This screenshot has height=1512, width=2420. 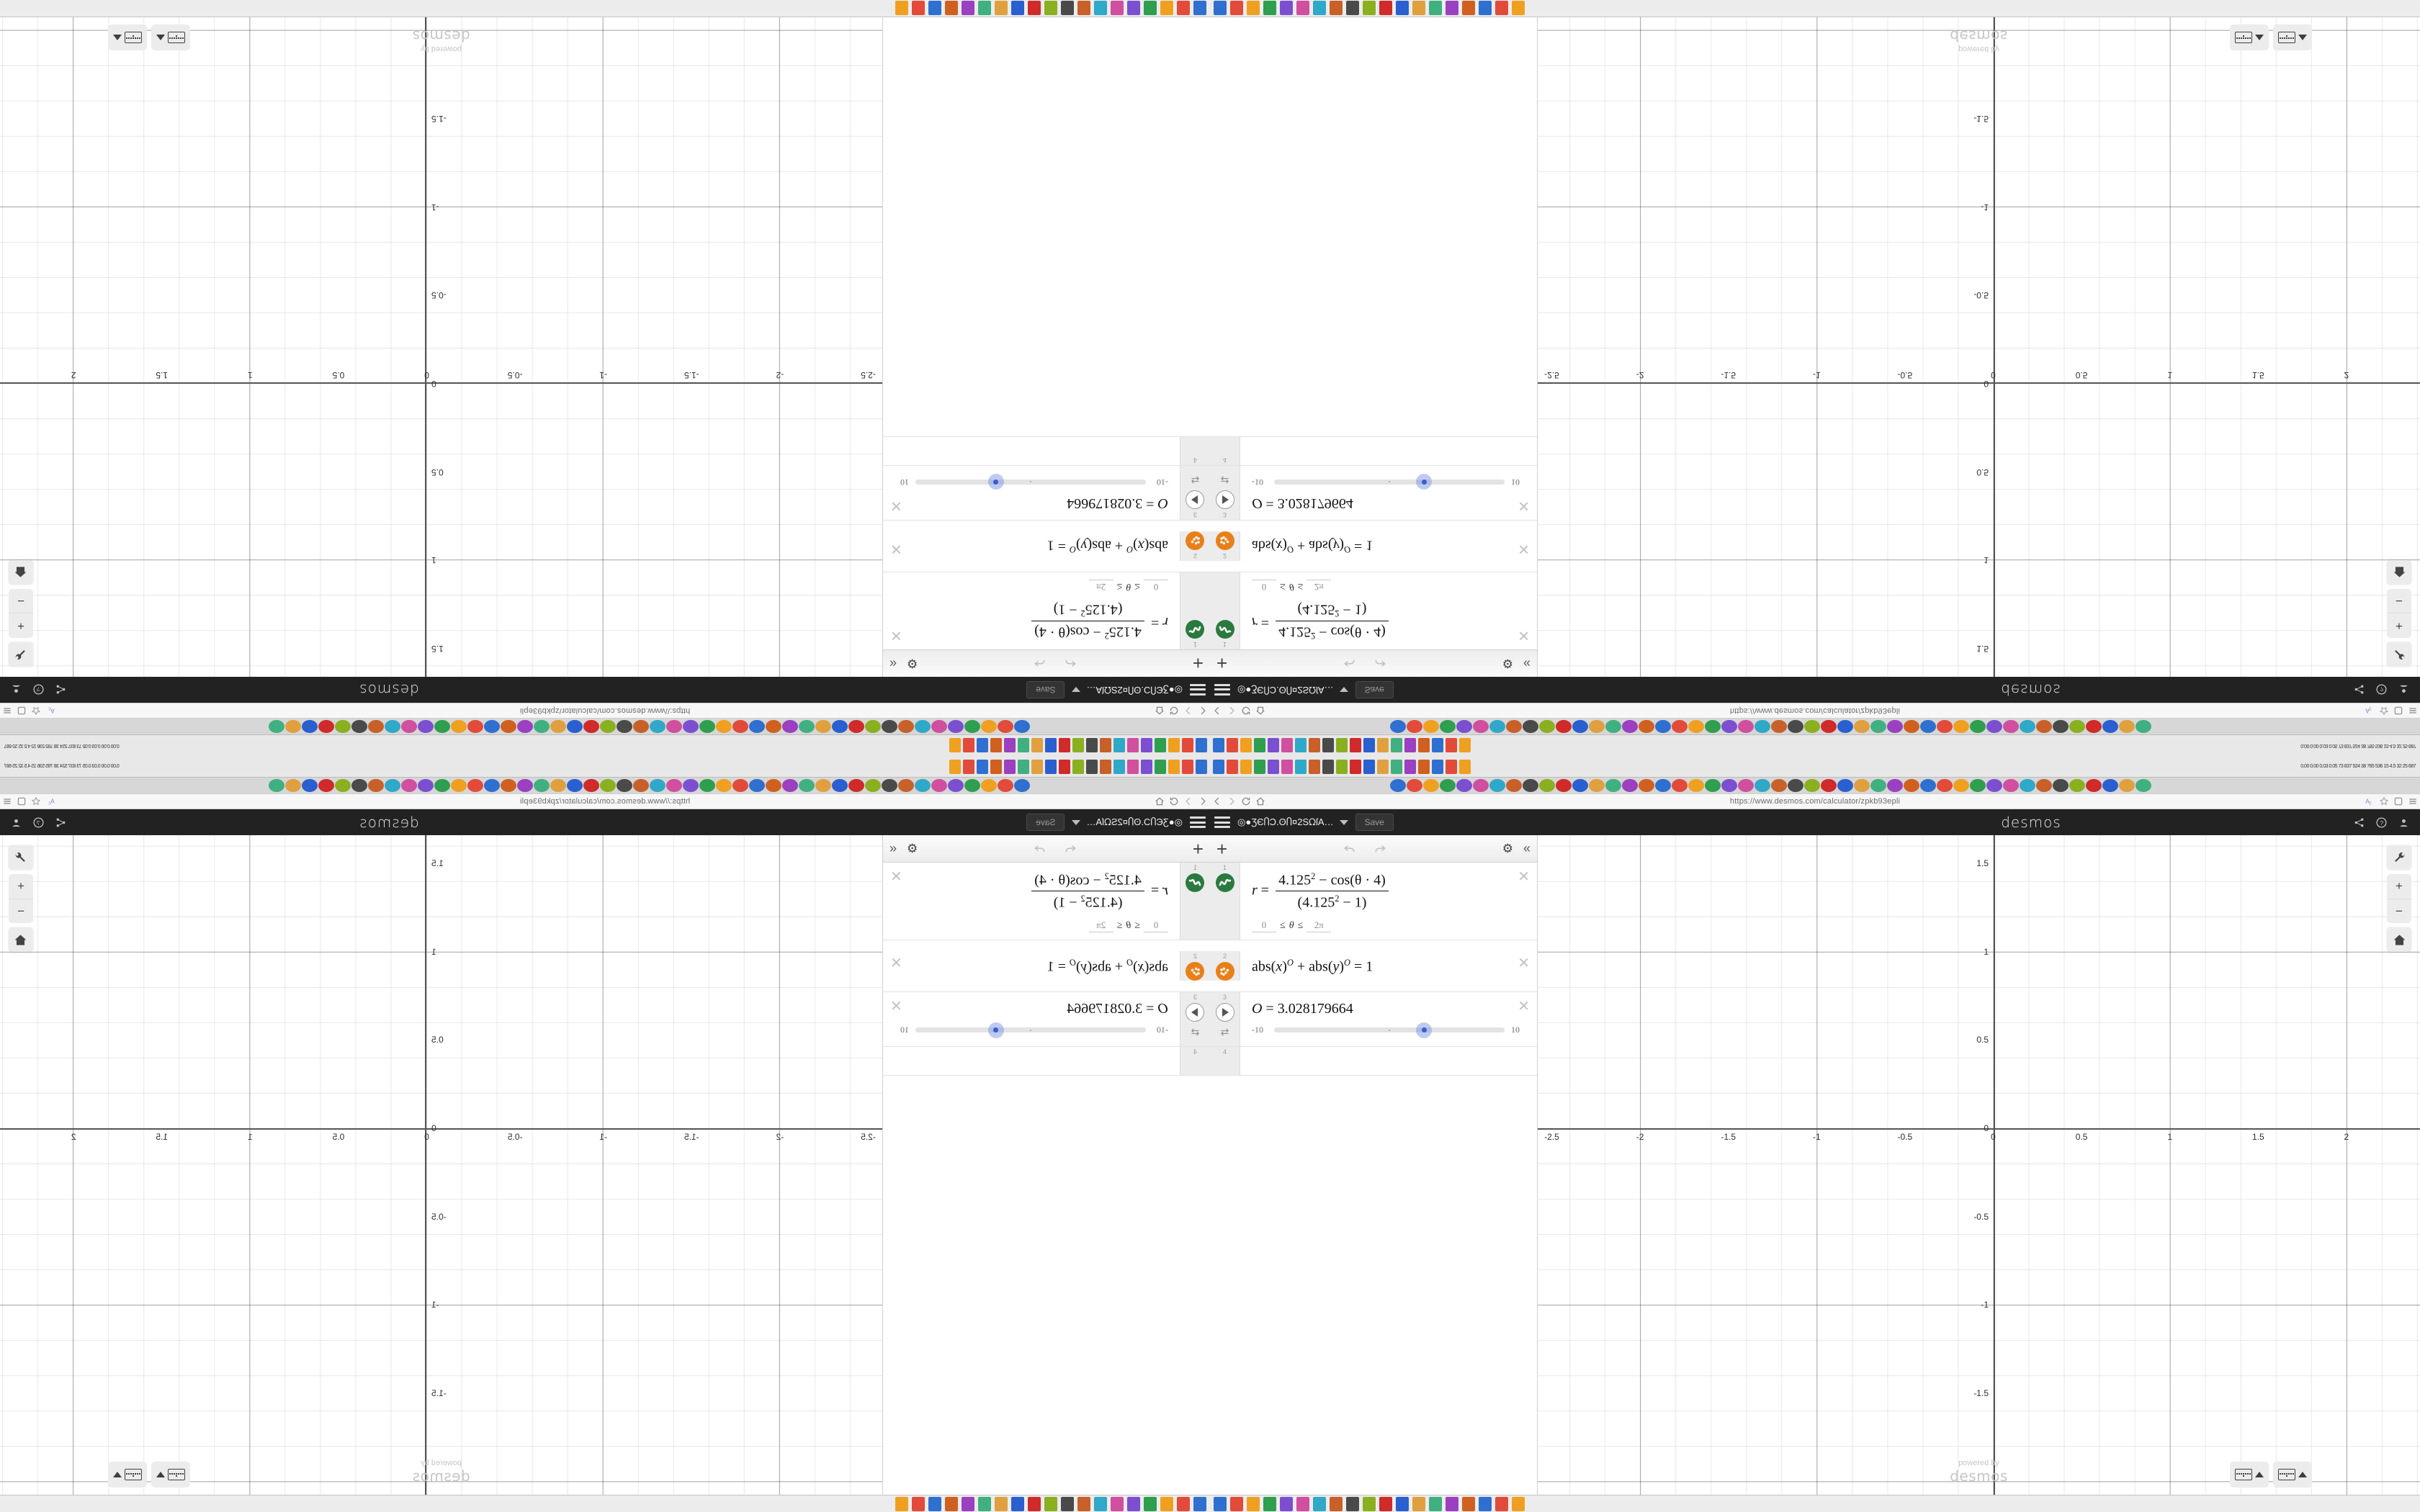 What do you see at coordinates (2404, 690) in the screenshot?
I see `account-icon` at bounding box center [2404, 690].